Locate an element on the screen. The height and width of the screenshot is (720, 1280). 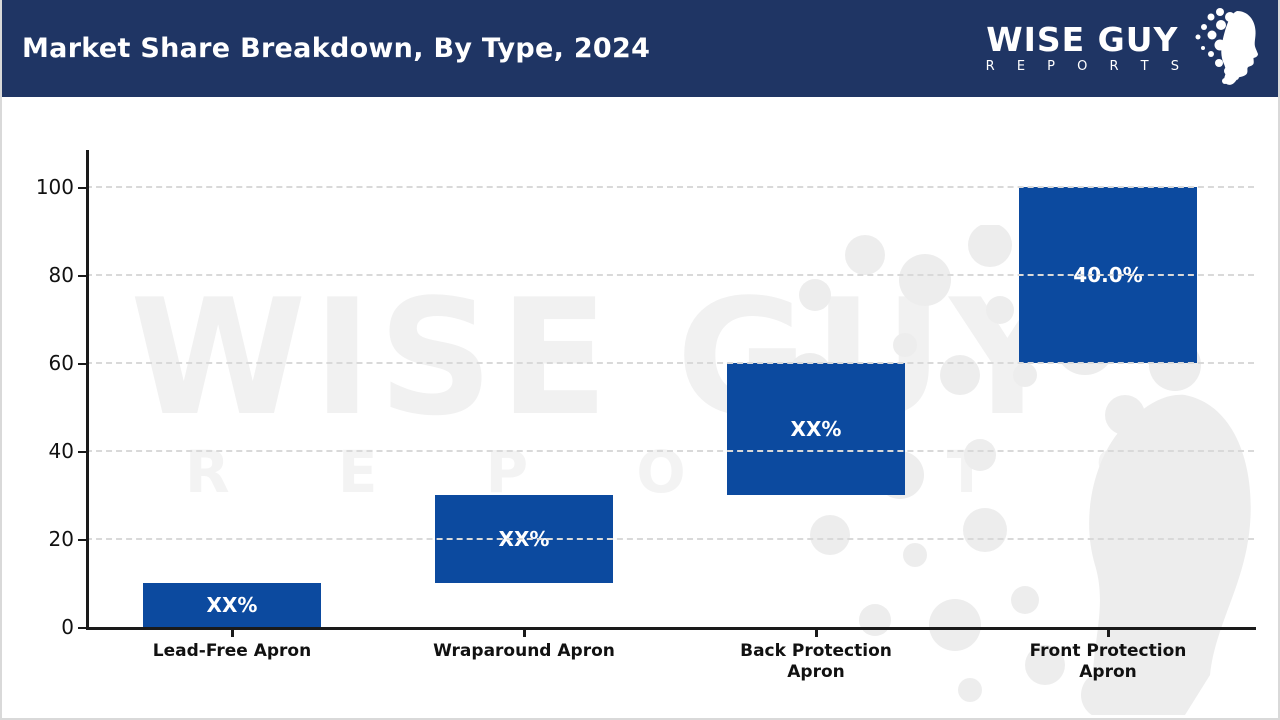
y-axis is located at coordinates (87, 389).